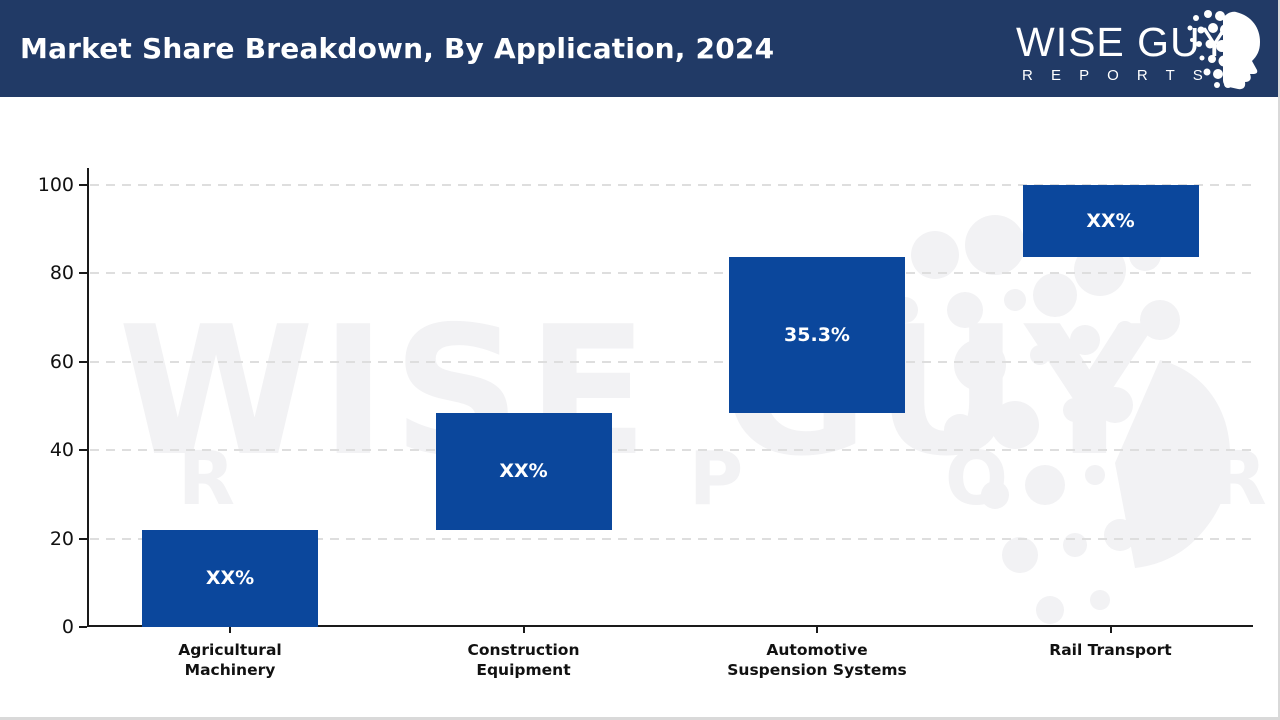 This screenshot has height=720, width=1280. Describe the element at coordinates (523, 650) in the screenshot. I see `category-label-line: Construction` at that location.